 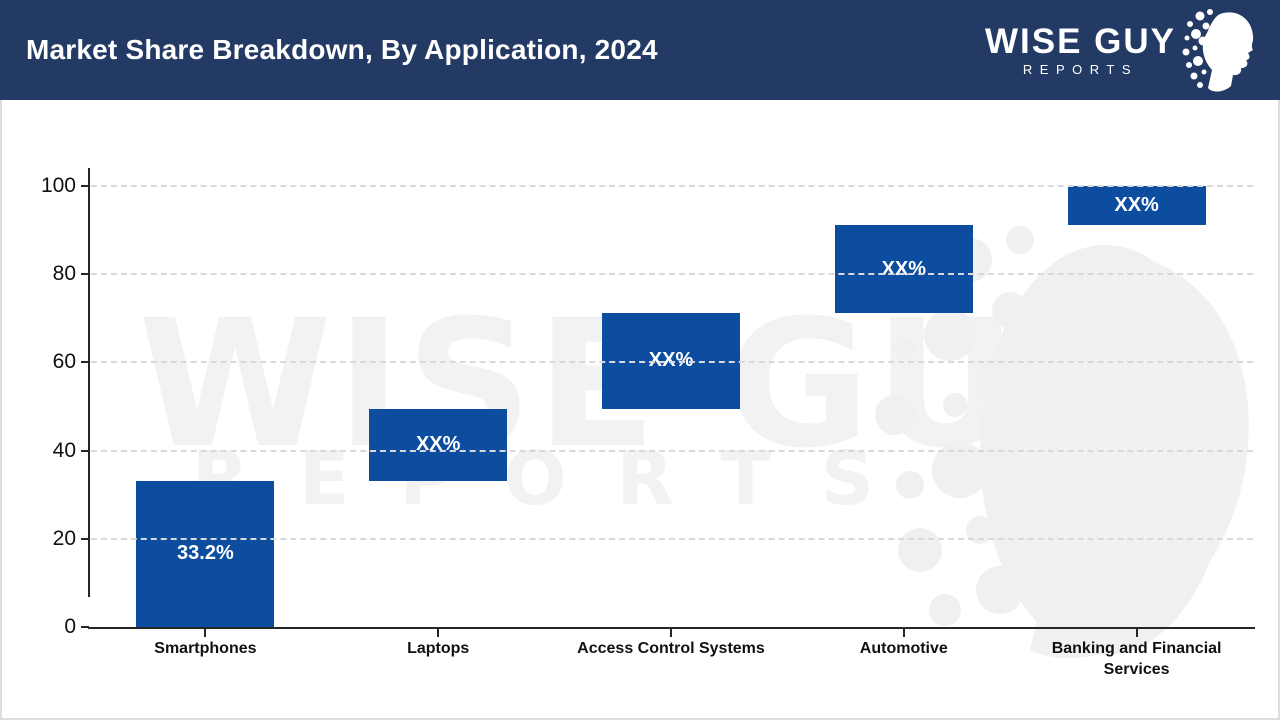 I want to click on bar-smartphones: 33.2%, so click(x=205, y=553).